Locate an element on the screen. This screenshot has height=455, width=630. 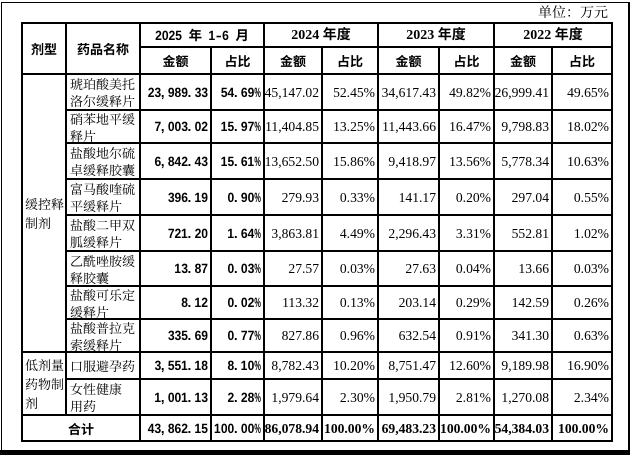
amount-2024-g1r8: 827.86 is located at coordinates (293, 335).